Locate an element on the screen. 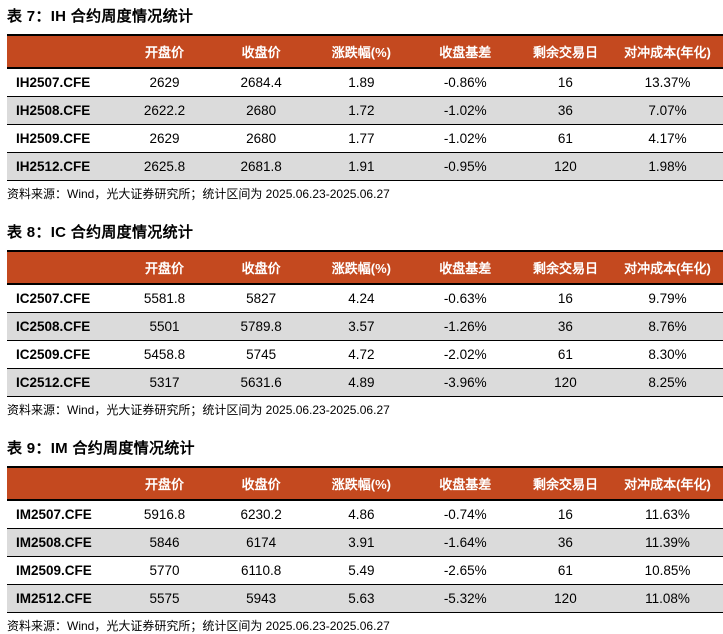  contract-name-cell: IM2507.CFE is located at coordinates (62, 514).